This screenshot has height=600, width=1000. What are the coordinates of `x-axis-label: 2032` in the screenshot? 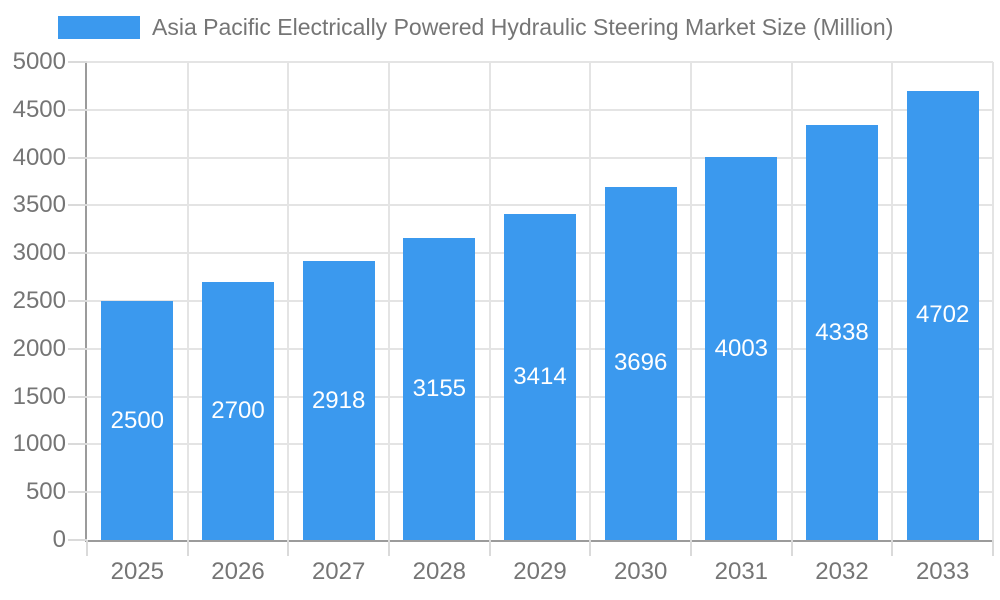 It's located at (842, 571).